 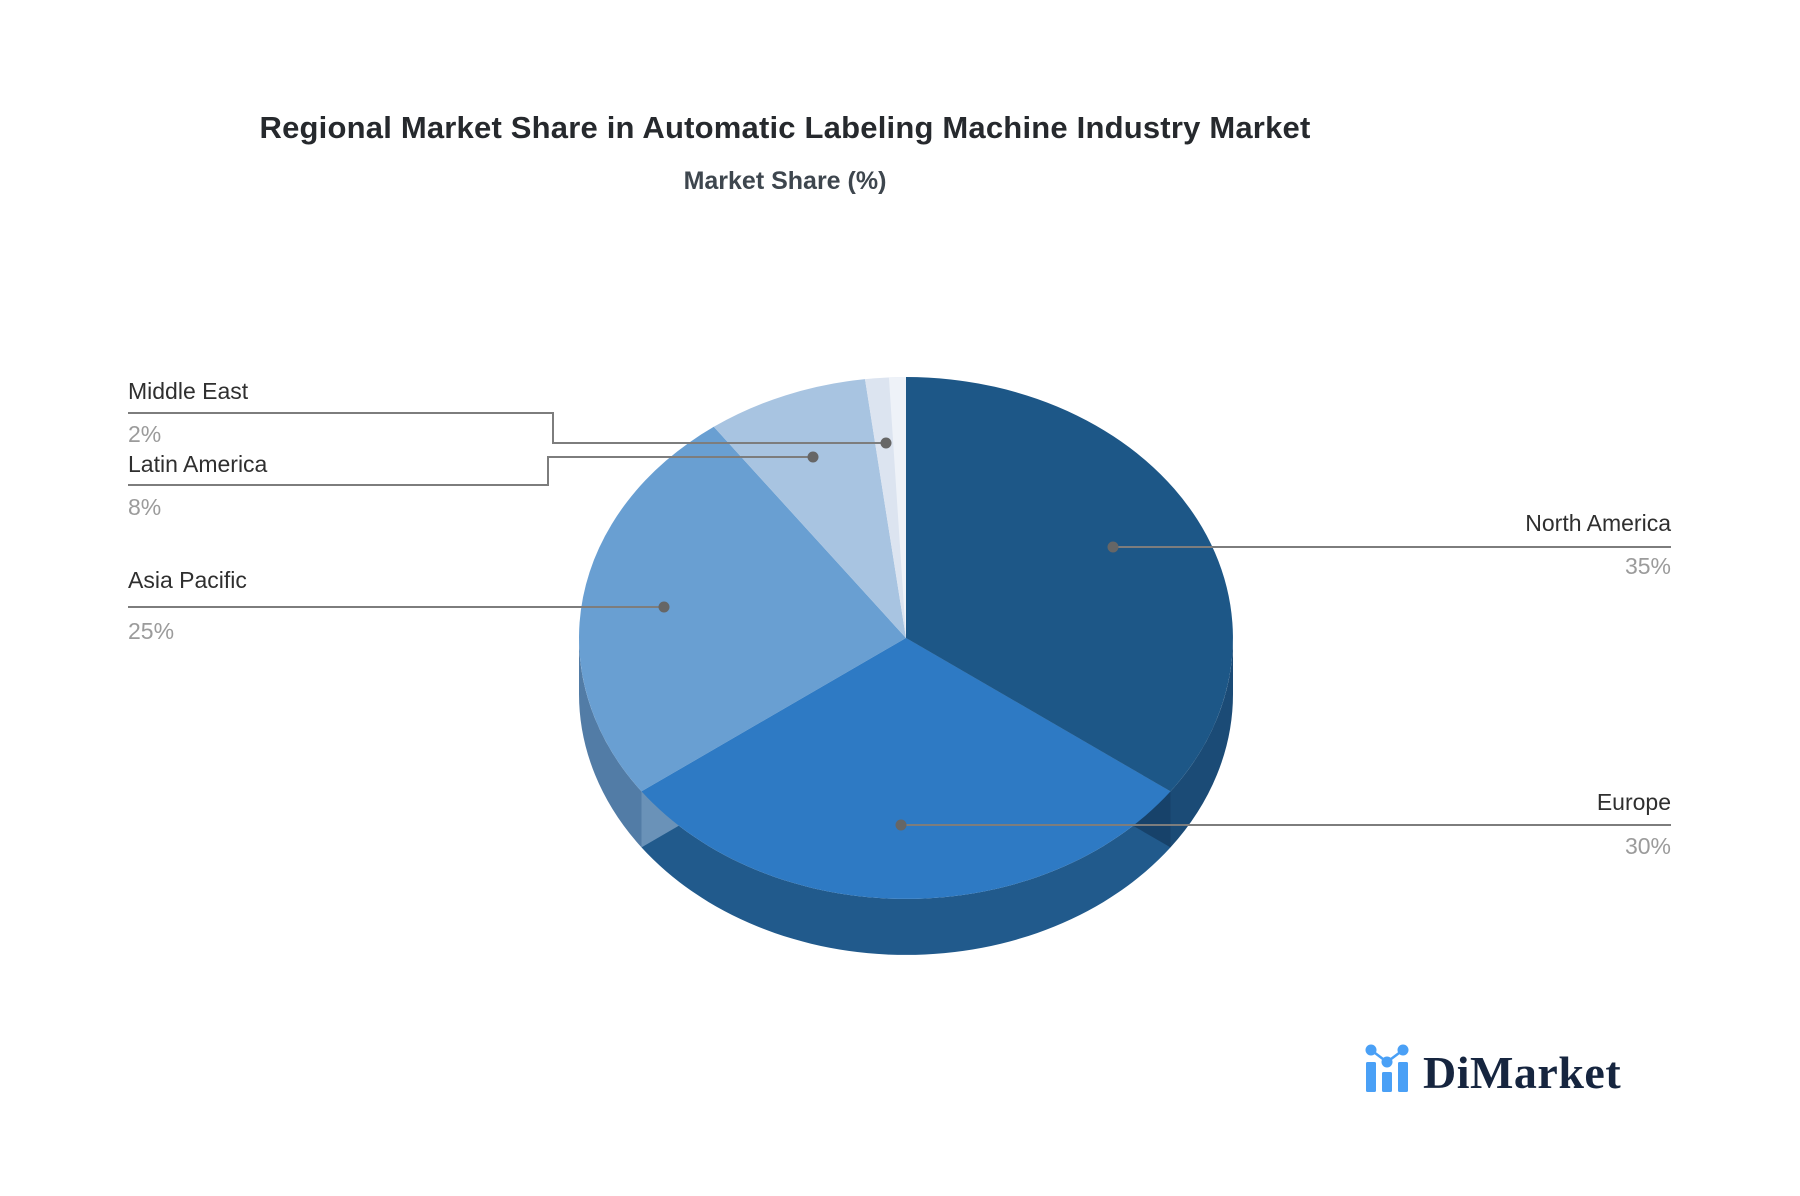 I want to click on label-latin-america: Latin America, so click(x=198, y=464).